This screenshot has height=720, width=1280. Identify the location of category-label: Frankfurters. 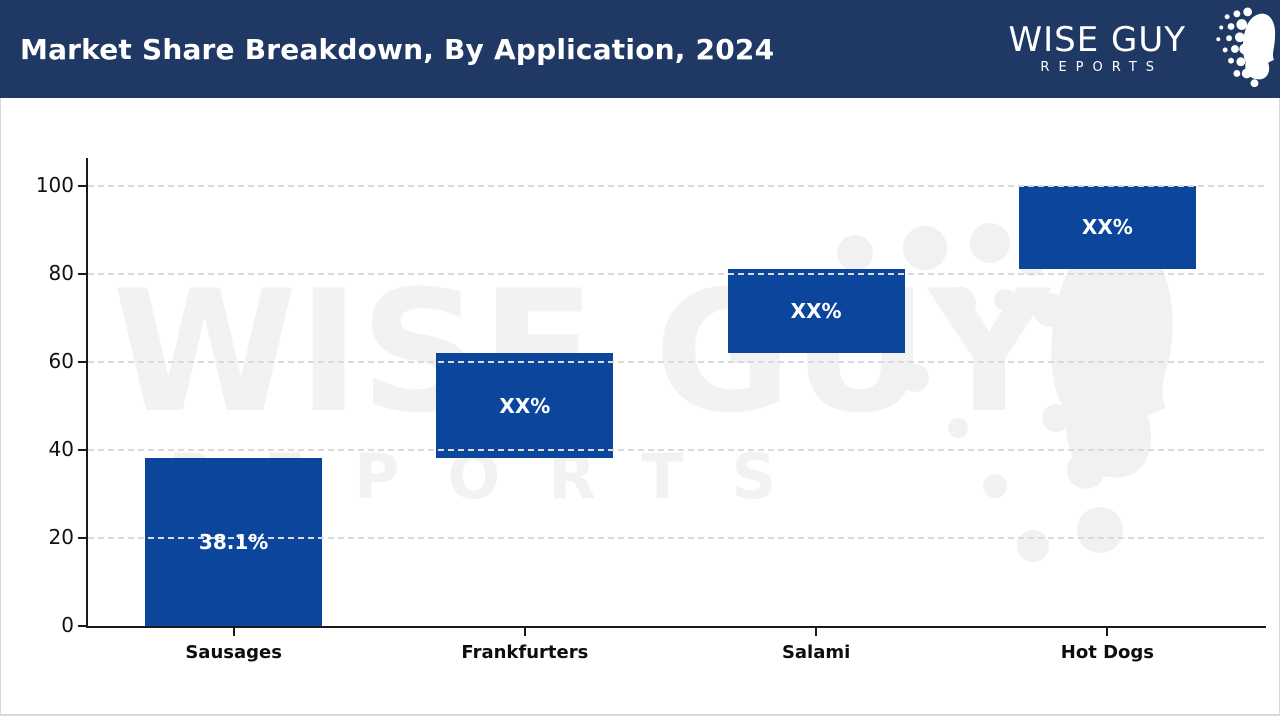
(525, 652).